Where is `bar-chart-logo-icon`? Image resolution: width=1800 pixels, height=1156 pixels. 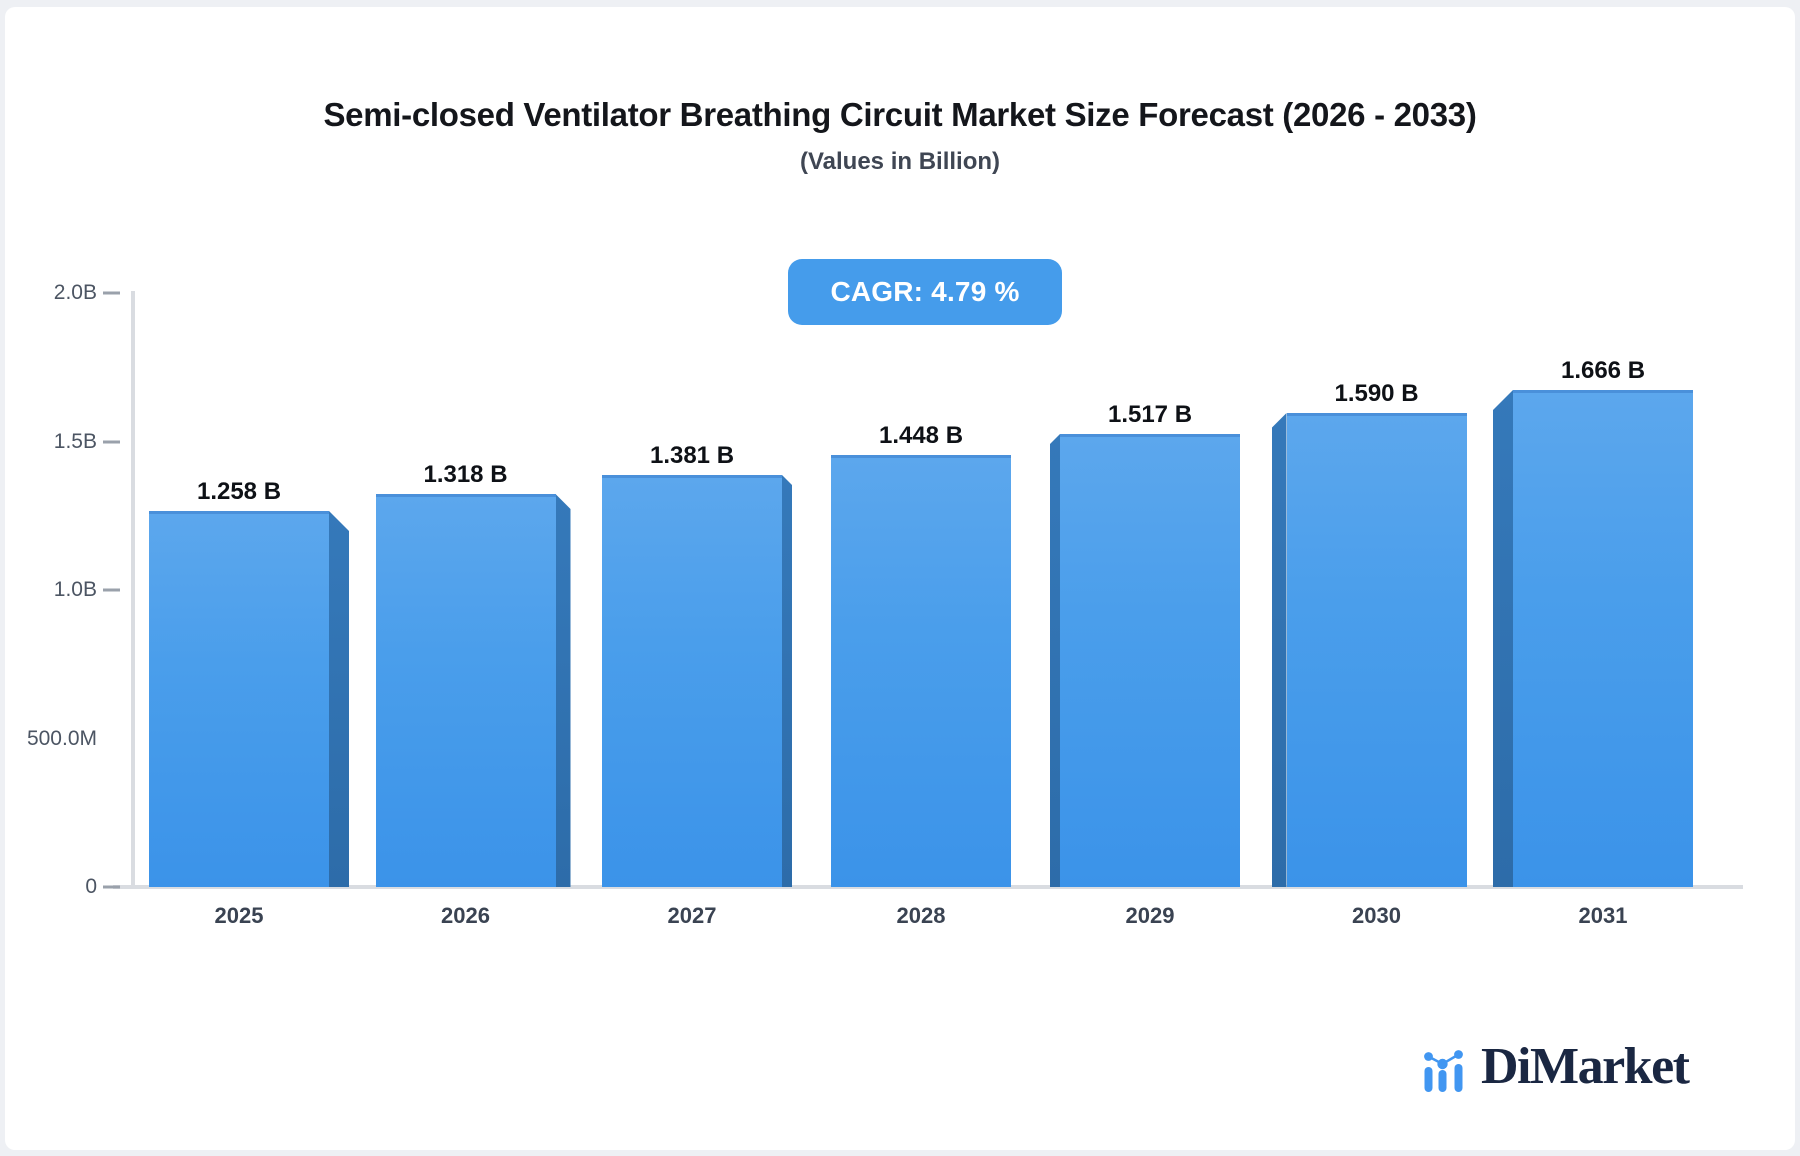
bar-chart-logo-icon is located at coordinates (1443, 1071).